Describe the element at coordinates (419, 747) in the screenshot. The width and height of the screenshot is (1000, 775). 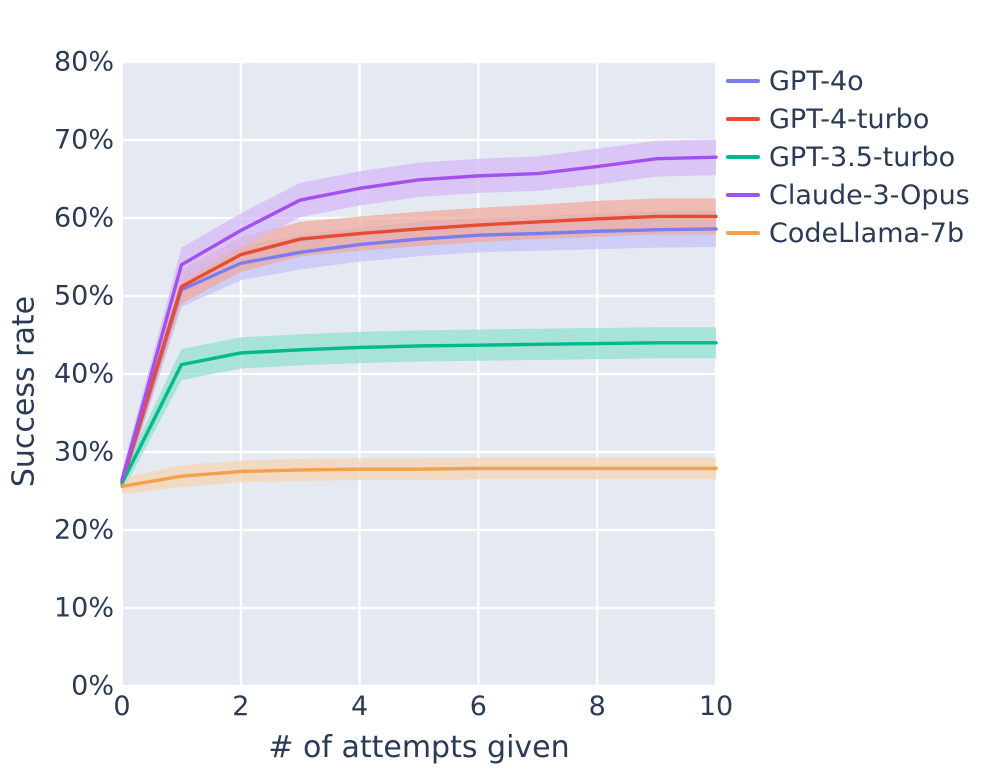
I see `x-axis-label: # of attempts given` at that location.